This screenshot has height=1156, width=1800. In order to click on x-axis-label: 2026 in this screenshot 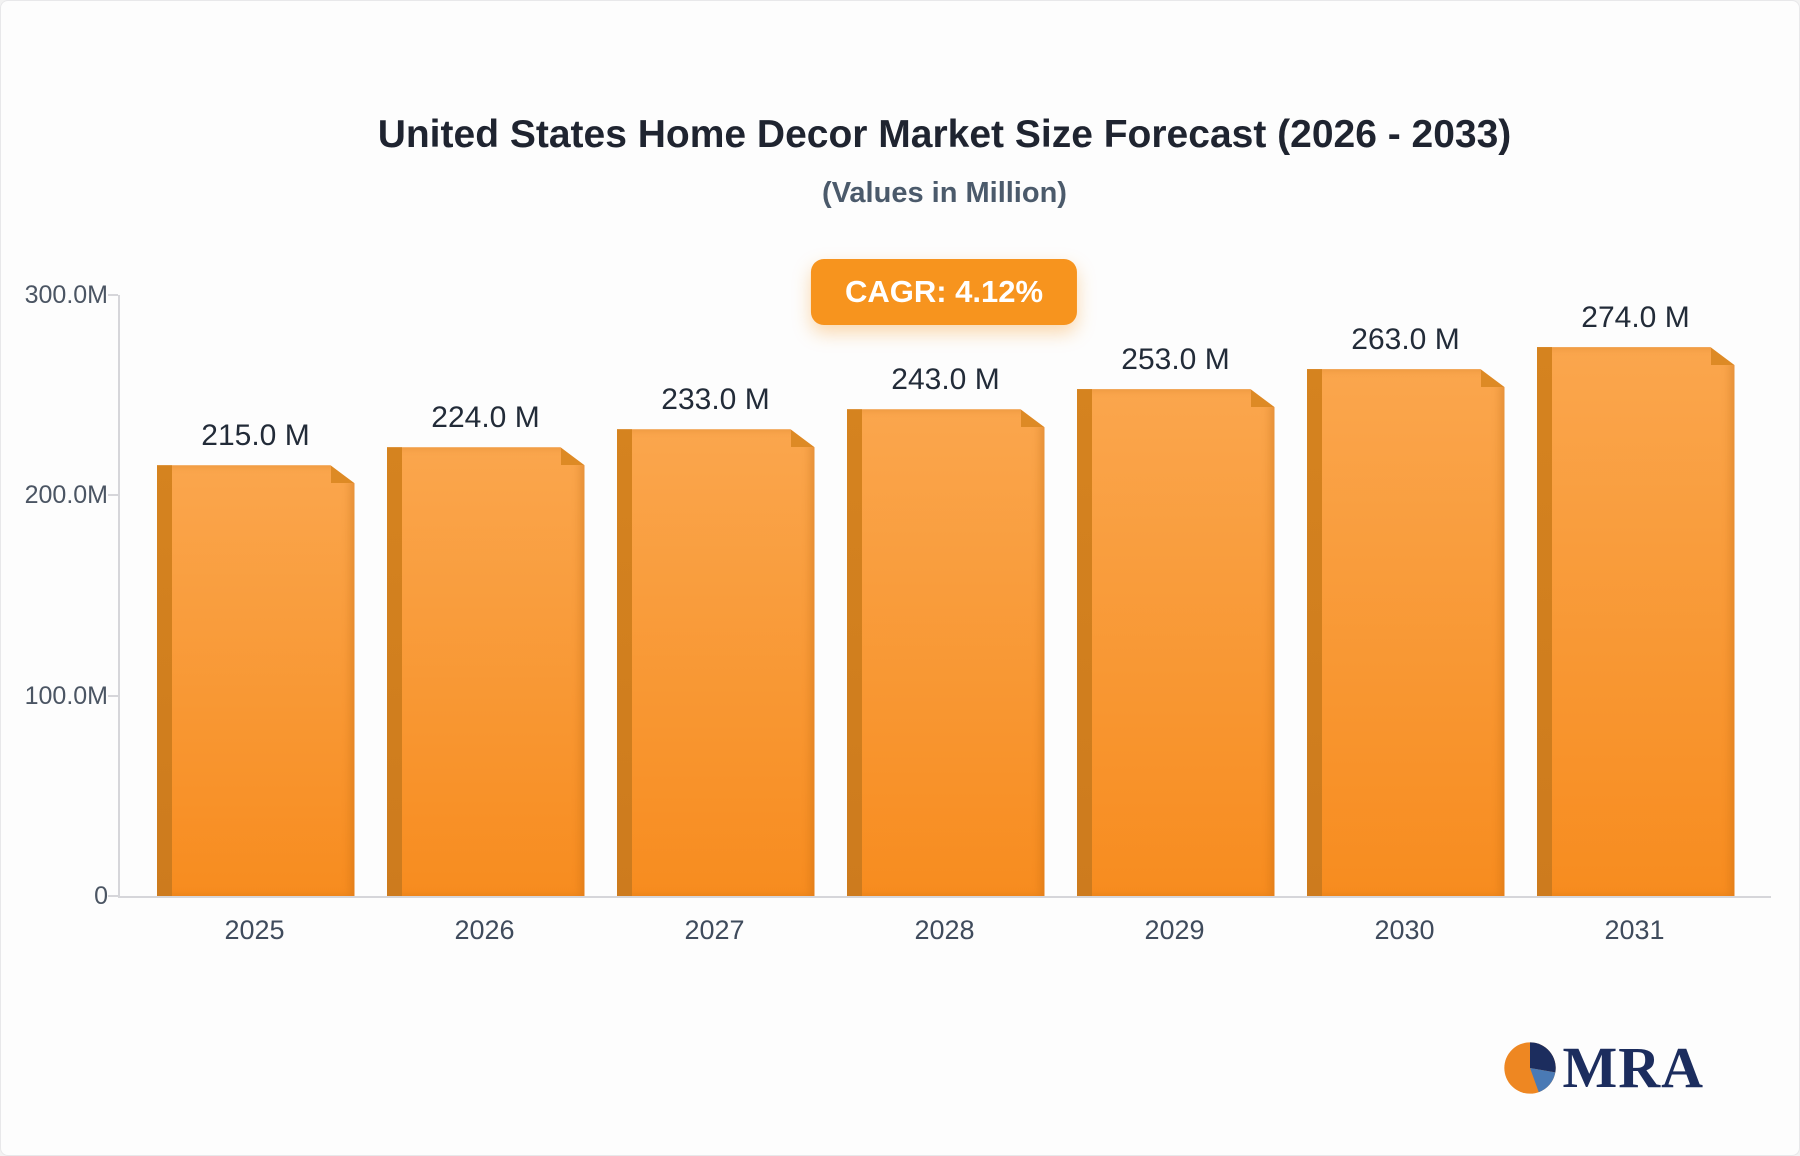, I will do `click(484, 930)`.